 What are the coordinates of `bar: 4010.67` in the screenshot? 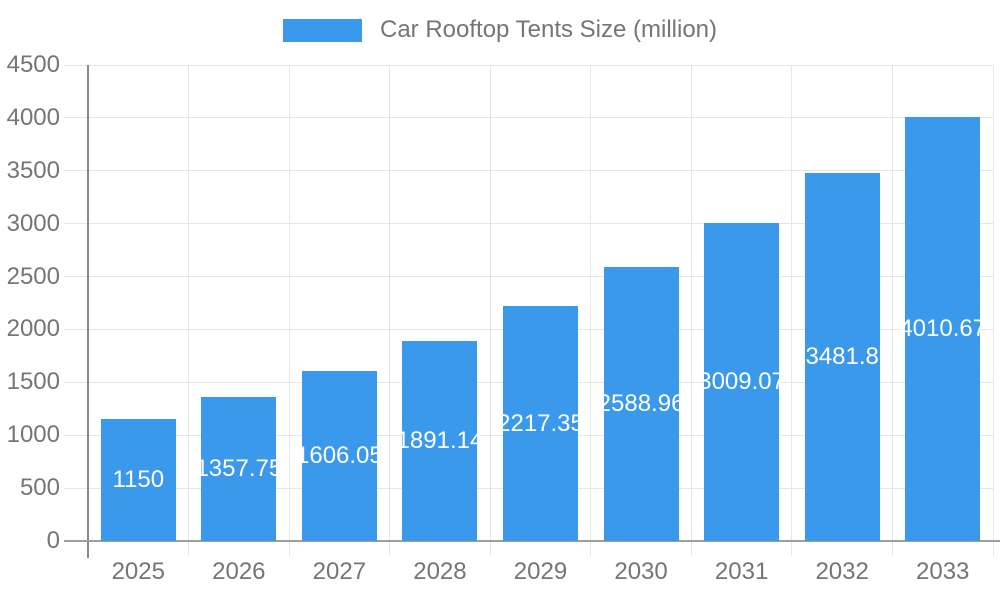 It's located at (942, 328).